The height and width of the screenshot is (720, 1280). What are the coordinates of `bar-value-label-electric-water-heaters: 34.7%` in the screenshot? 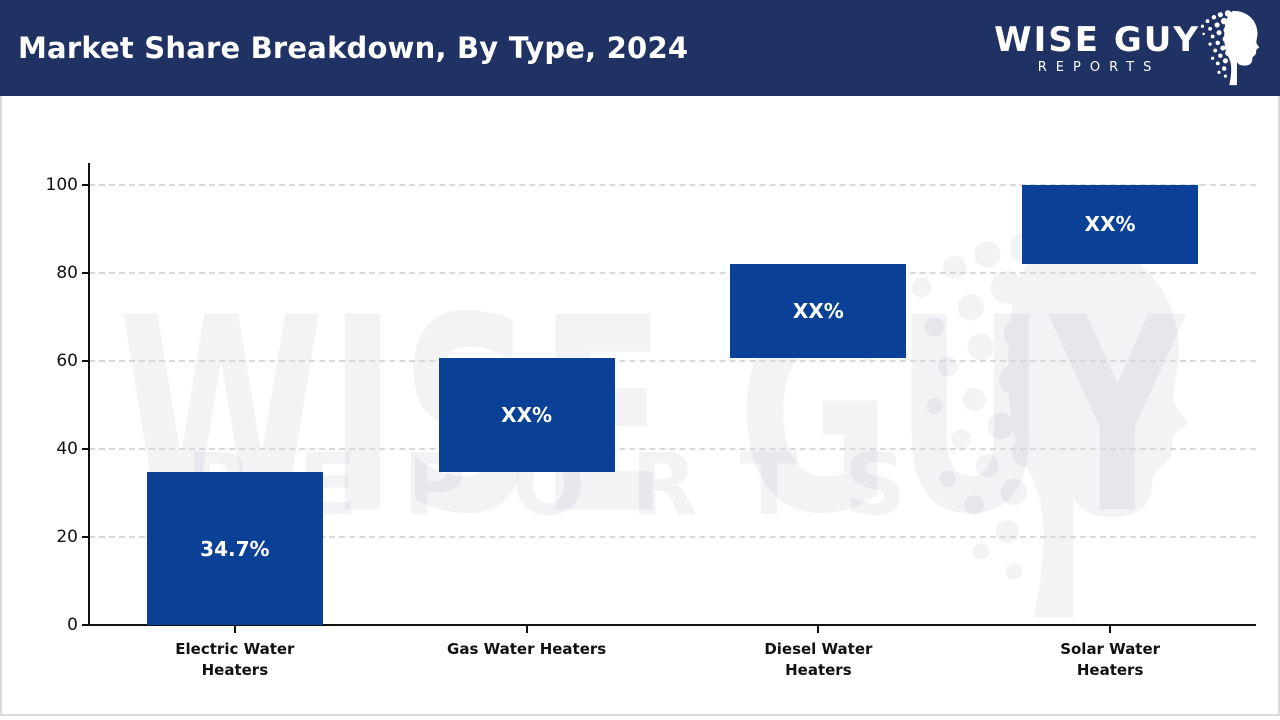 It's located at (235, 548).